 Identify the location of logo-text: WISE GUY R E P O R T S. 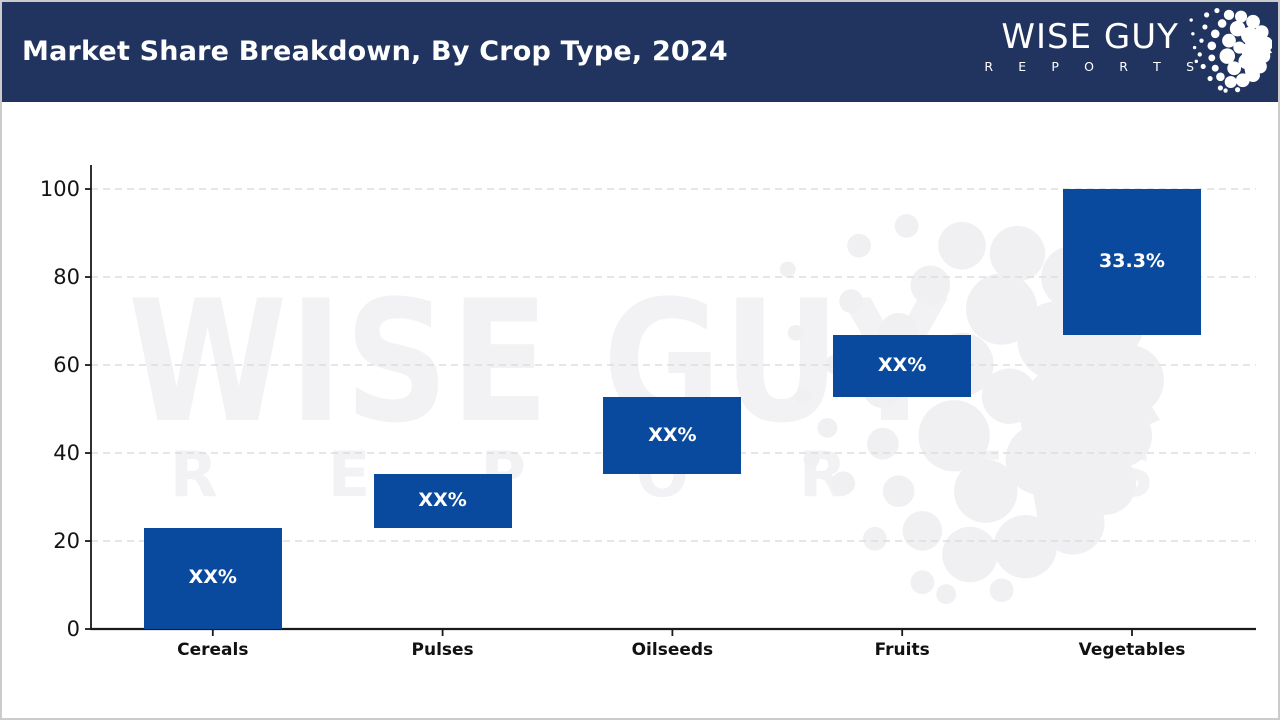
(1090, 45).